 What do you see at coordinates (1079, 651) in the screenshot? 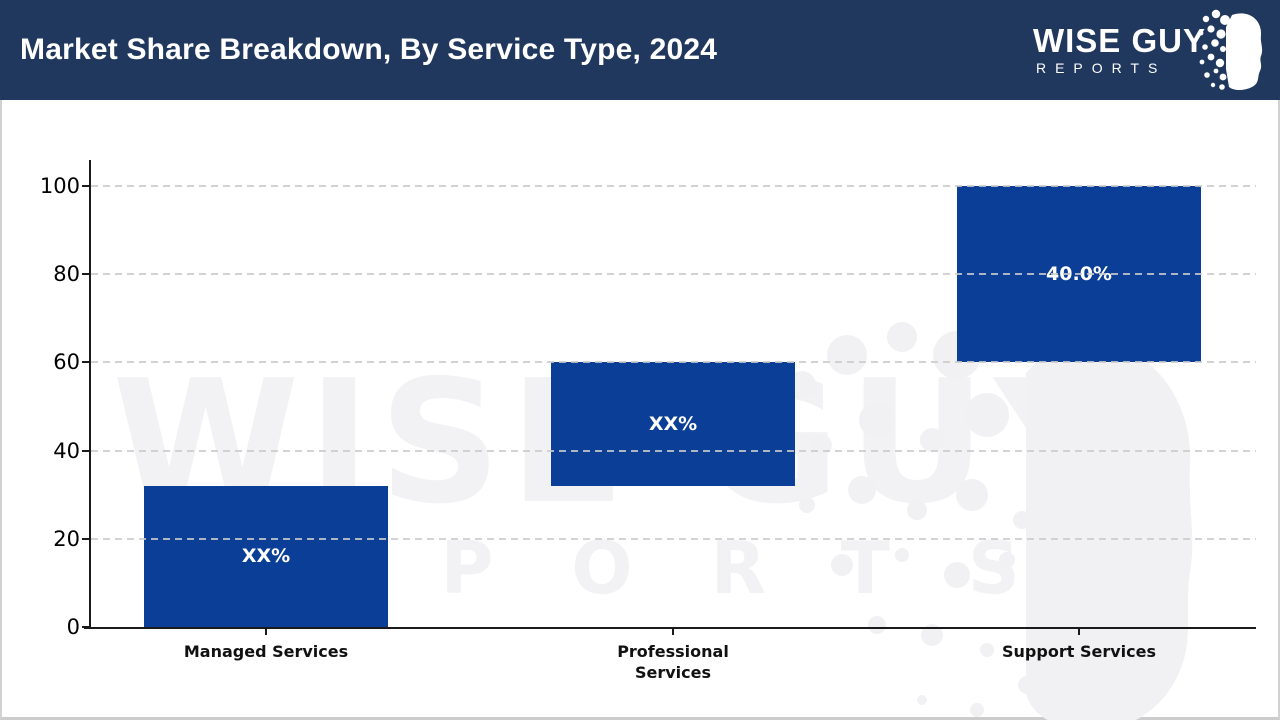
I see `category-label: Support Services` at bounding box center [1079, 651].